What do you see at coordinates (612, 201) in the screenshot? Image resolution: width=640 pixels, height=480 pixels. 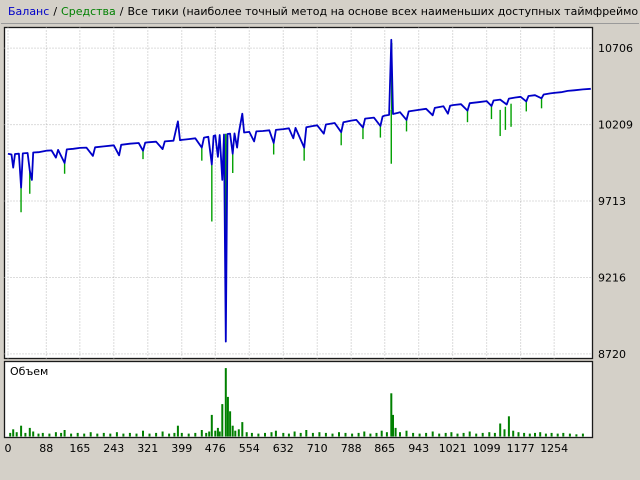 I see `svg-text: 9713` at bounding box center [612, 201].